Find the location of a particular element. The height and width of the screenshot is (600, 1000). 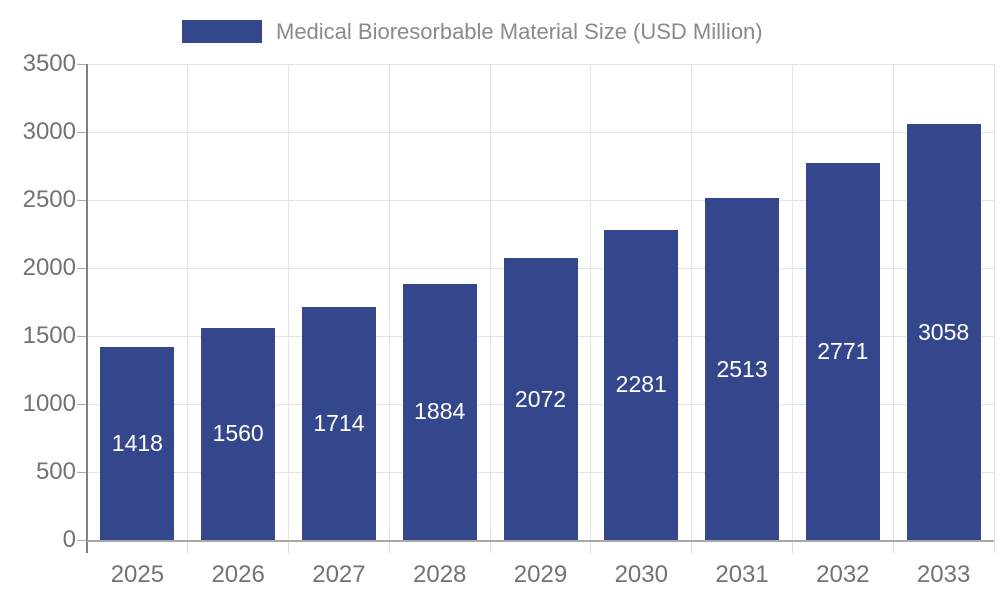

x-tick-label: 2026 is located at coordinates (238, 574).